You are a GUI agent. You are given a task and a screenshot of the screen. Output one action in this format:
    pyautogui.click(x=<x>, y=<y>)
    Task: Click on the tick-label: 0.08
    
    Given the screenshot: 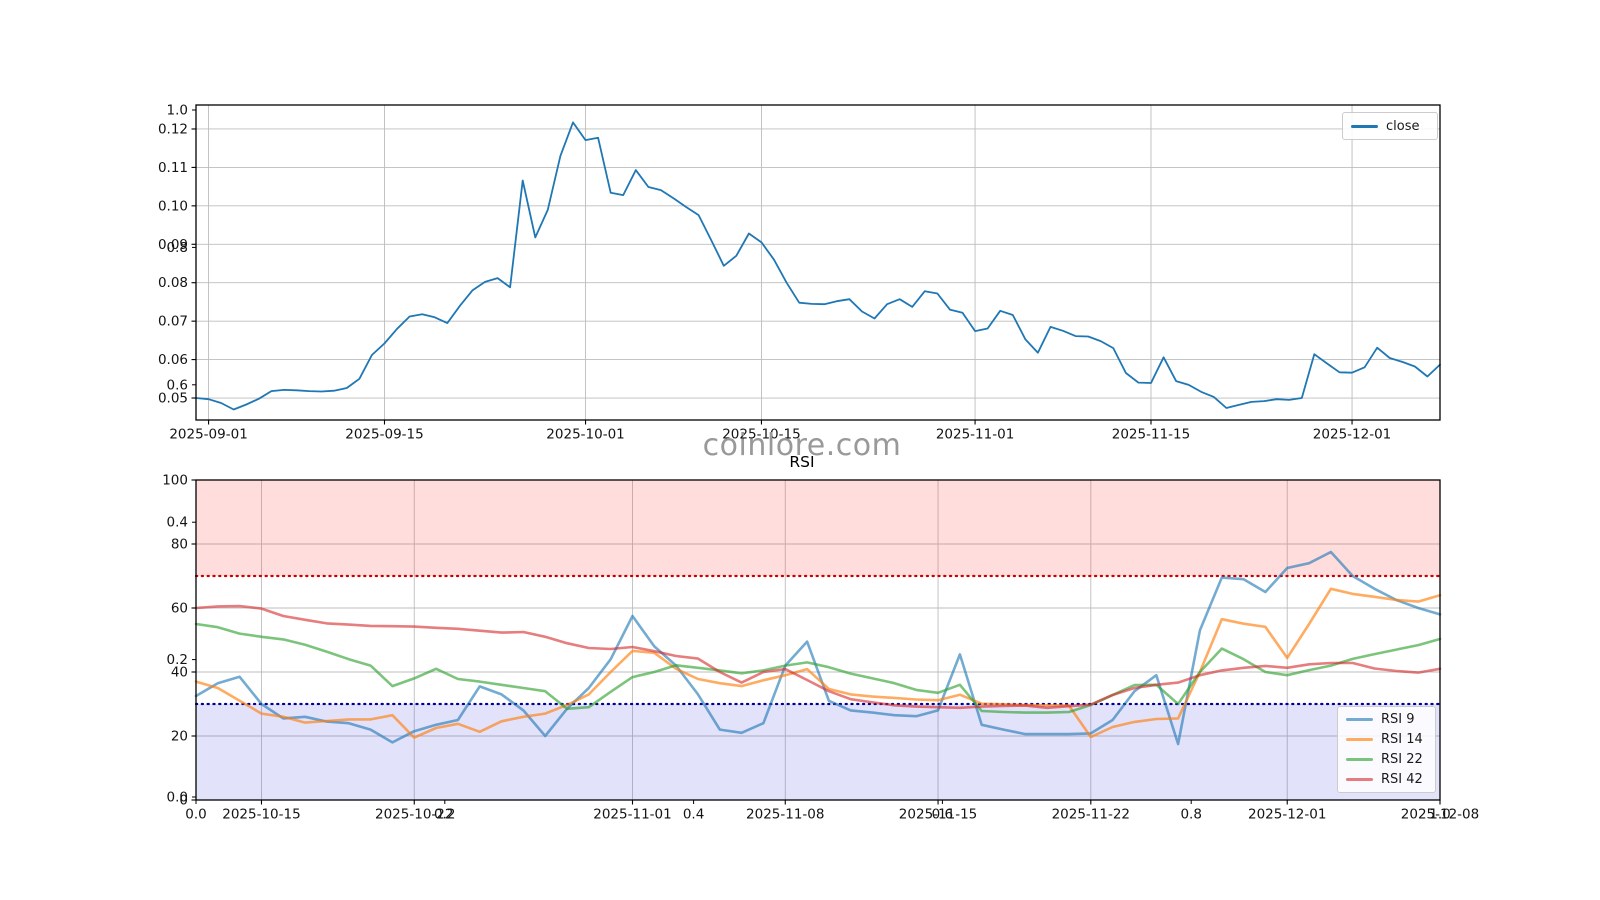 What is the action you would take?
    pyautogui.click(x=173, y=283)
    